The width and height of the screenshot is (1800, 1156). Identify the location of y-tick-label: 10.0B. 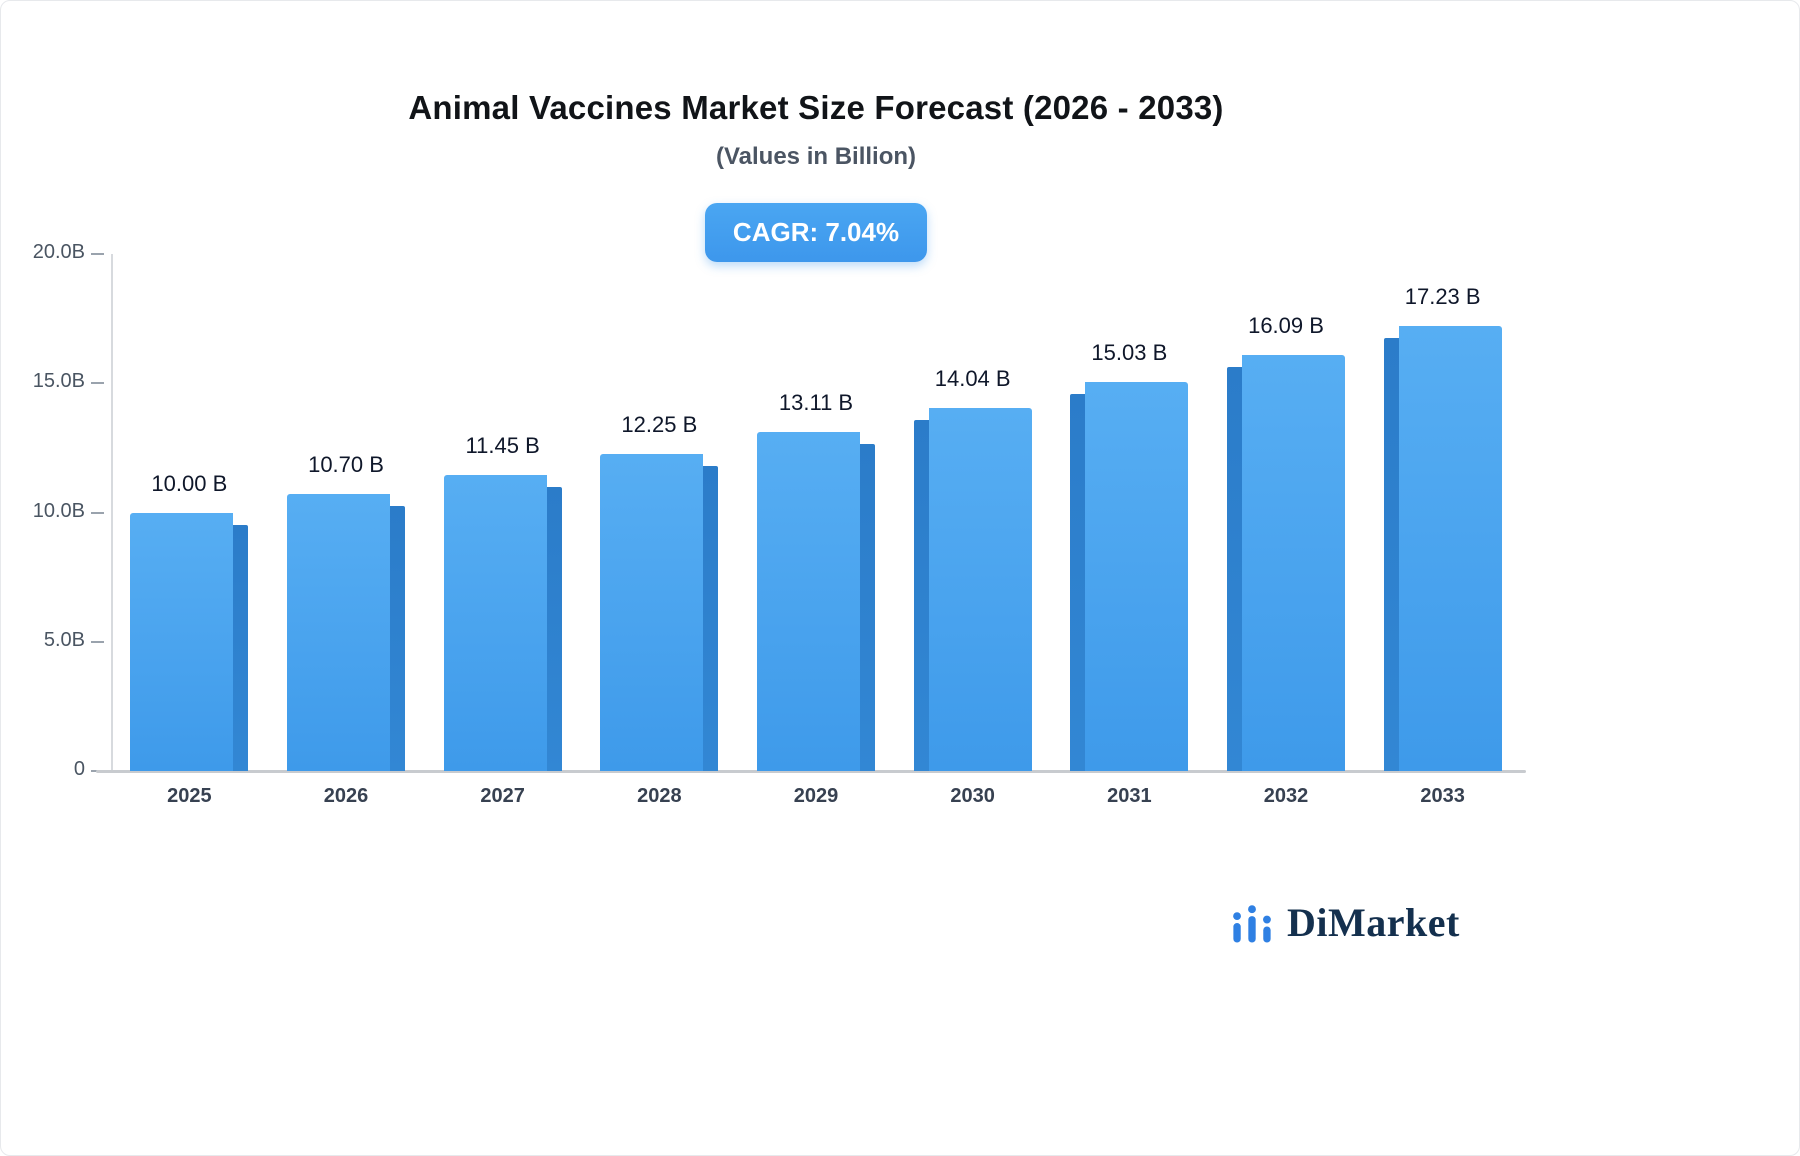
(58, 510).